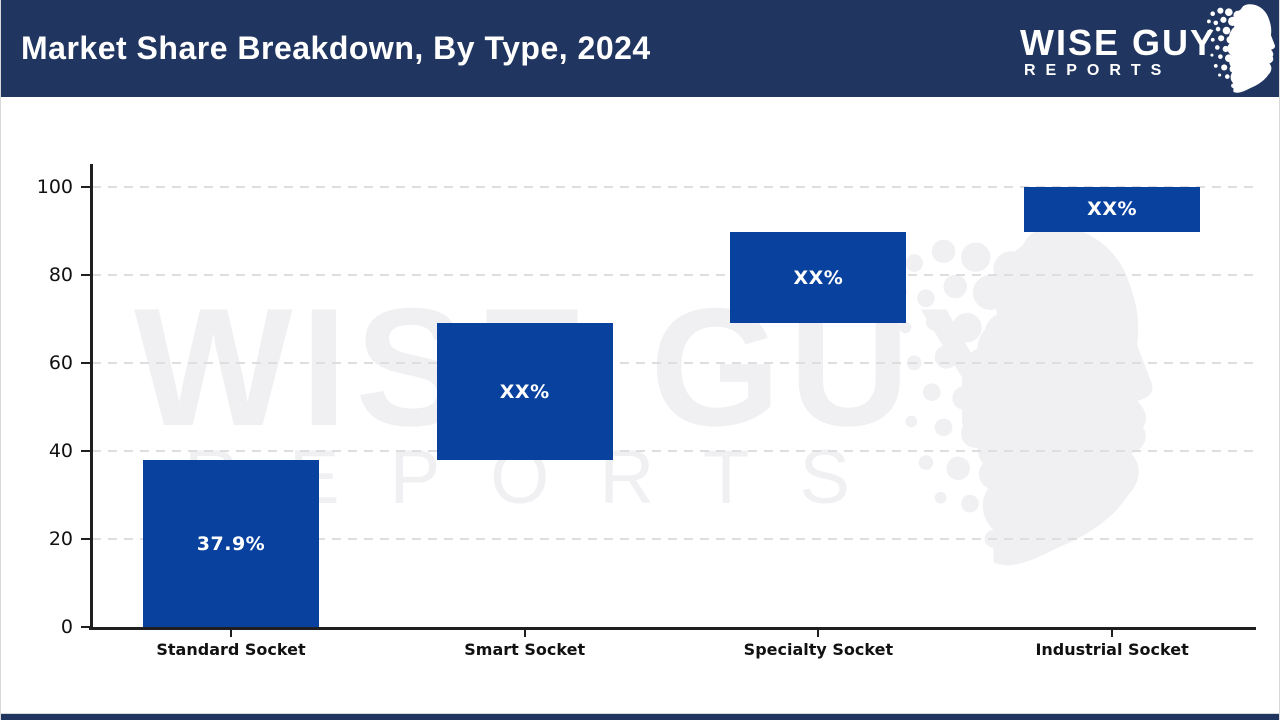  I want to click on page-title: Market Share Breakdown, By Type, 2024, so click(336, 48).